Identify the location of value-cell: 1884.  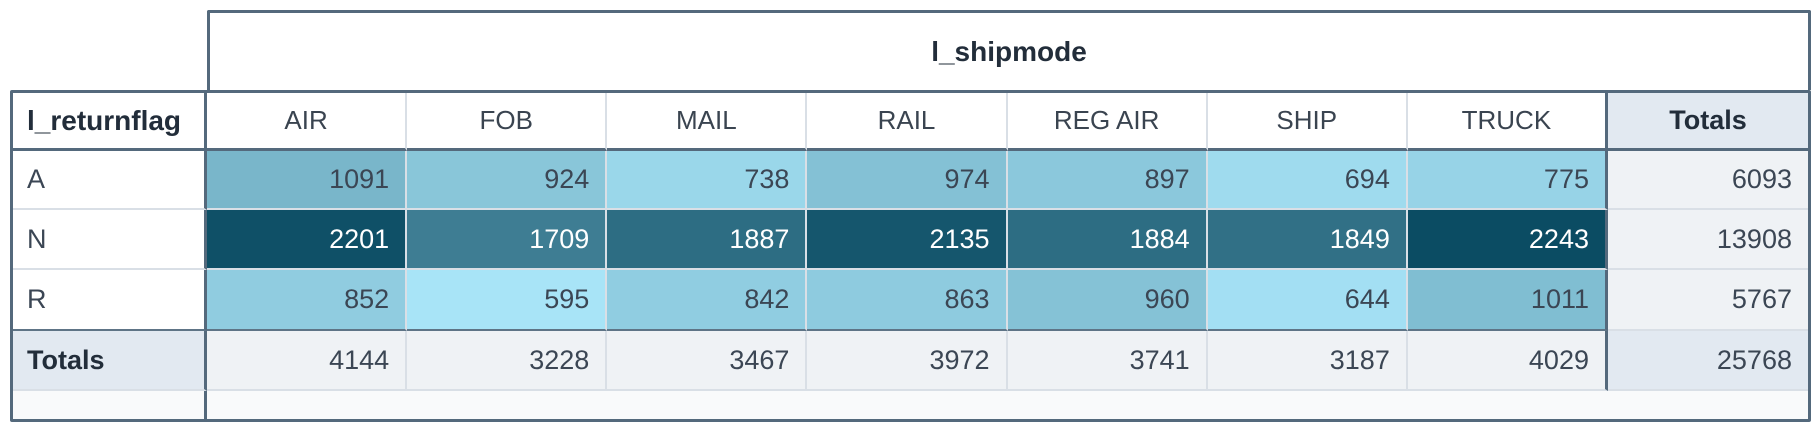
(1107, 240).